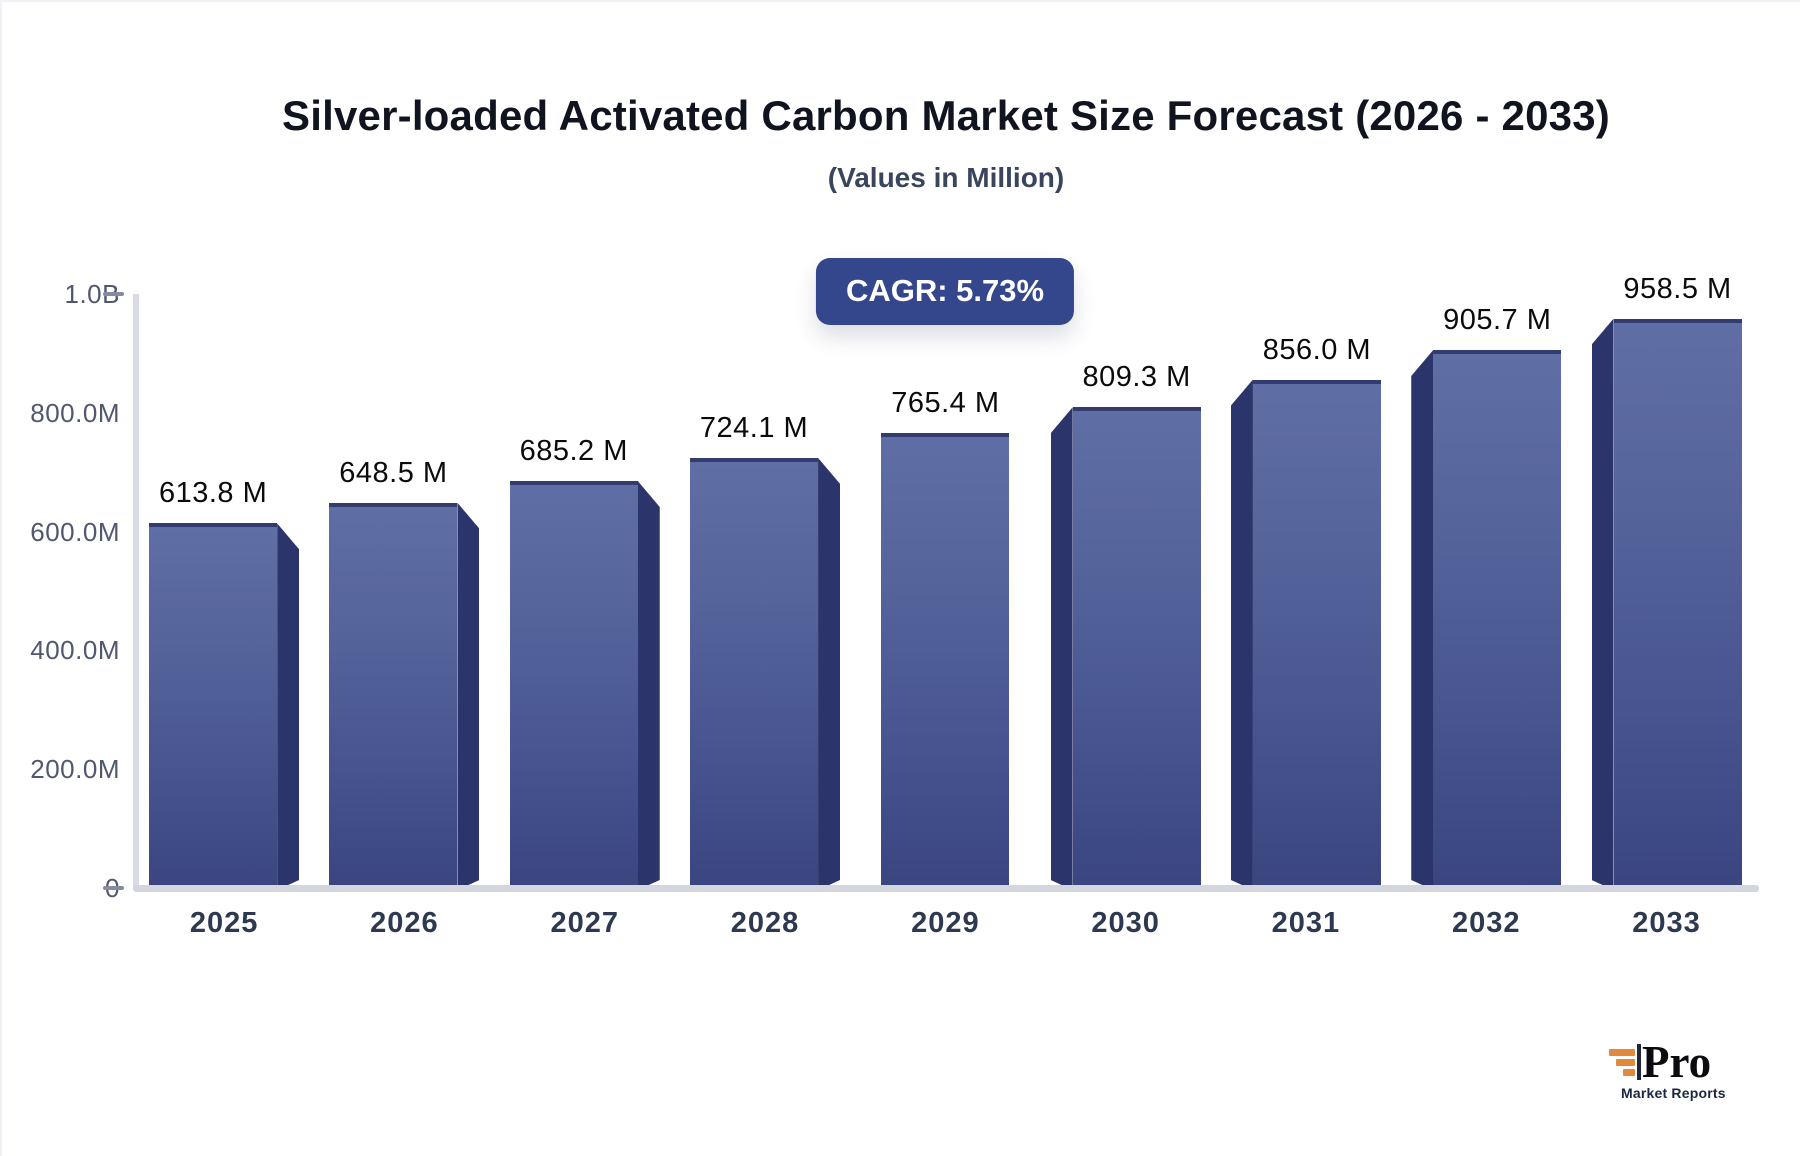  I want to click on bar-2029, so click(945, 661).